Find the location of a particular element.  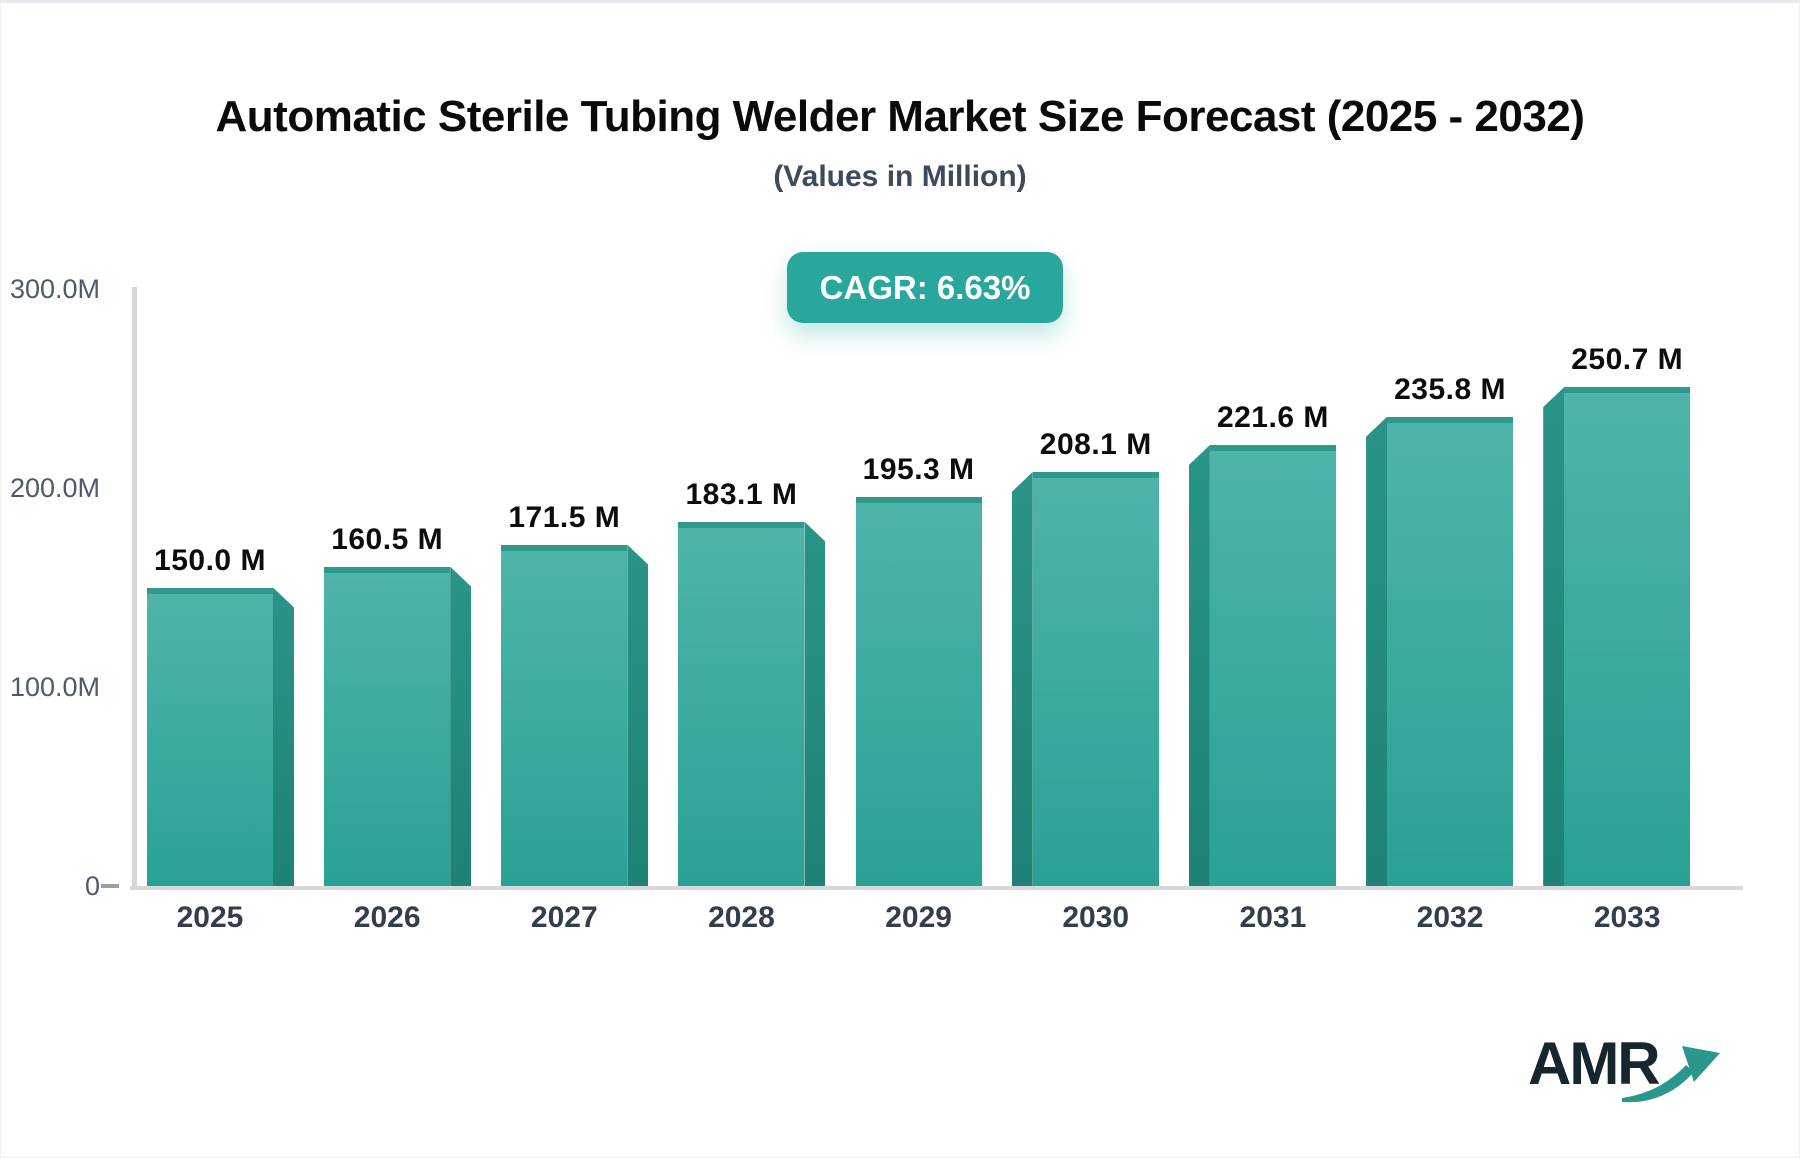

bar-value-label-2027: 171.5 M is located at coordinates (564, 517).